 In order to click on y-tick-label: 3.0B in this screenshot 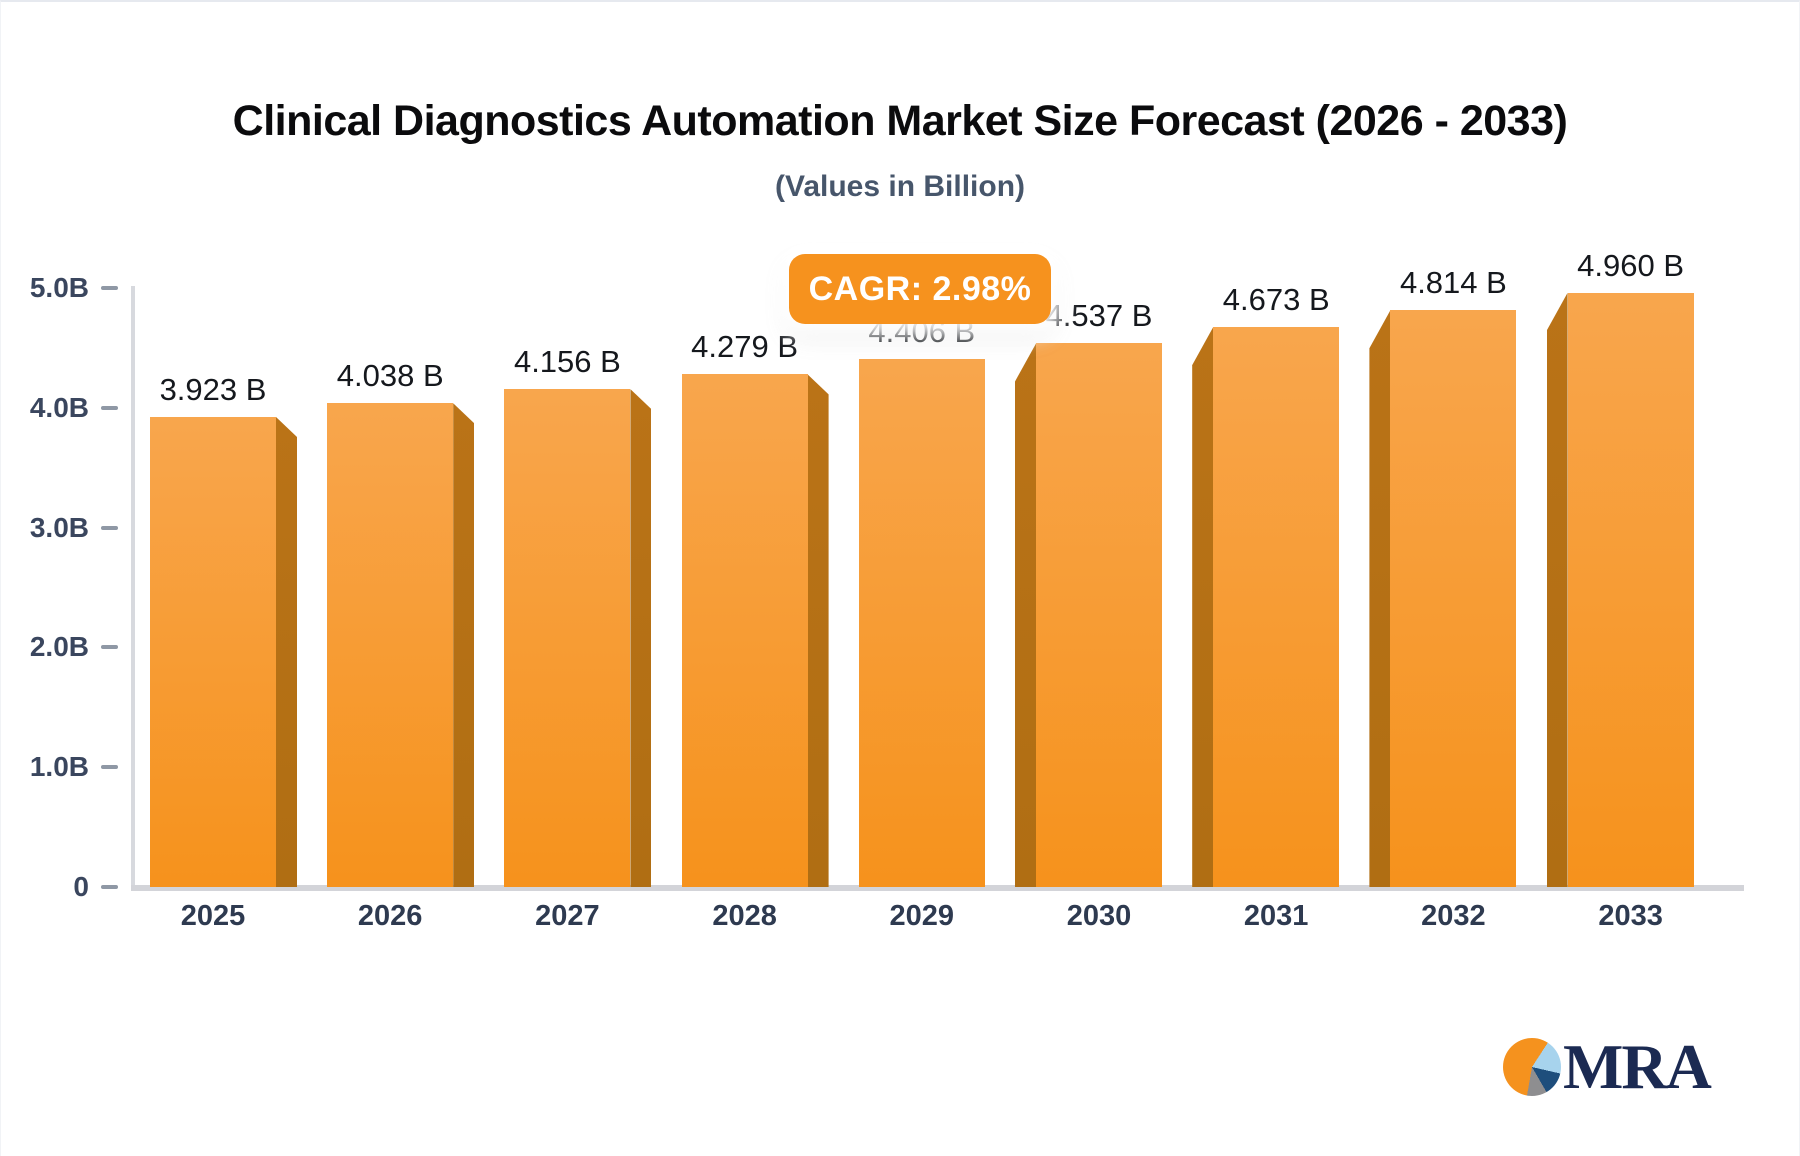, I will do `click(59, 527)`.